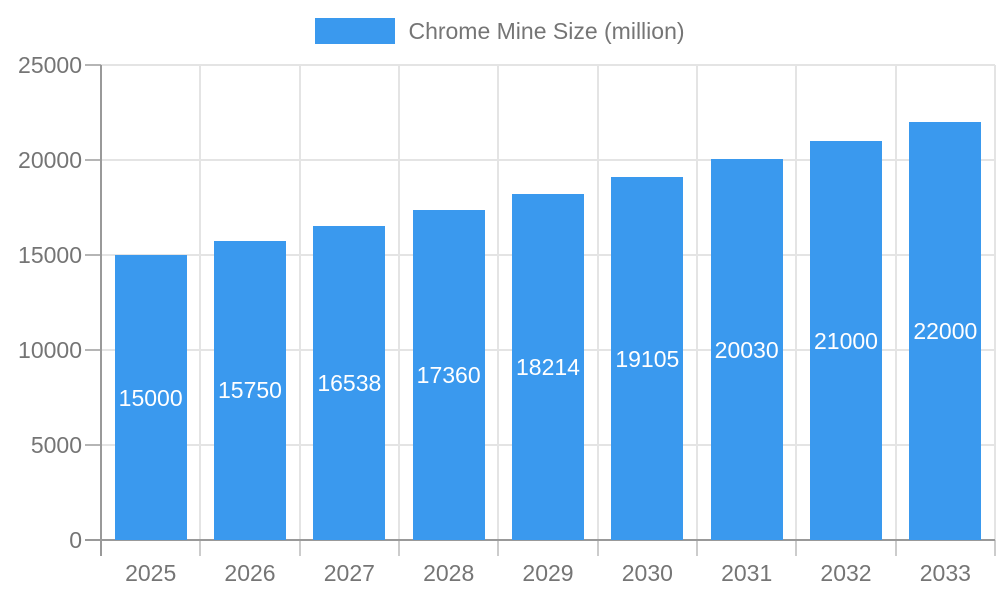 The height and width of the screenshot is (600, 1000). I want to click on bar-value-label: 19105, so click(647, 358).